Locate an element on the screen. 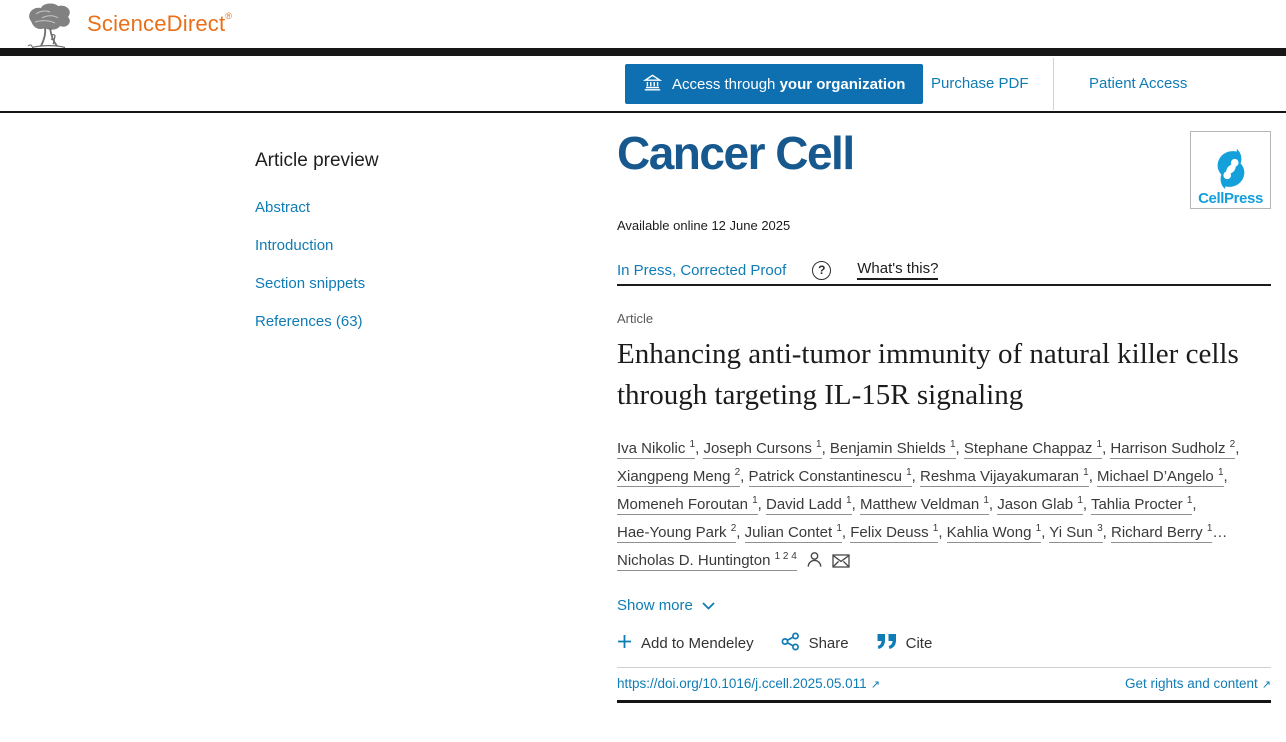  show-more-button: Show more is located at coordinates (666, 605).